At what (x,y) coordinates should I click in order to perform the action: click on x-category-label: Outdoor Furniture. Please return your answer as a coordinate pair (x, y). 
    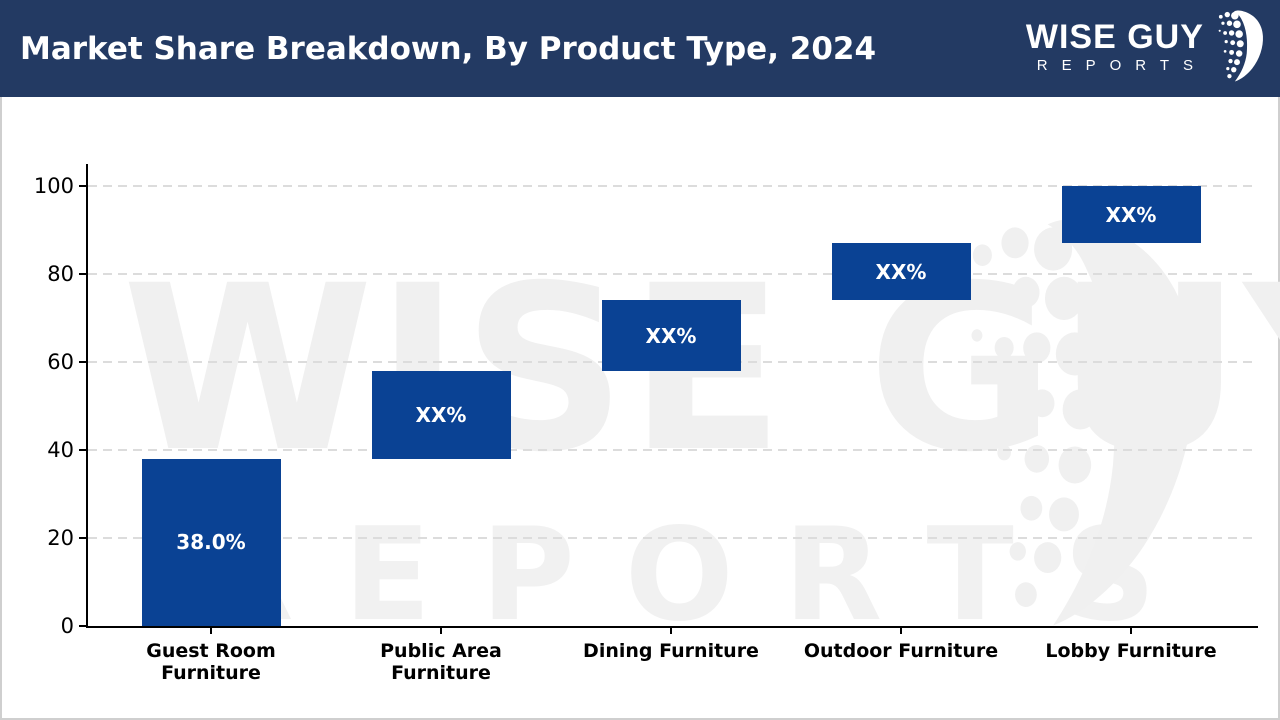
    Looking at the image, I should click on (901, 651).